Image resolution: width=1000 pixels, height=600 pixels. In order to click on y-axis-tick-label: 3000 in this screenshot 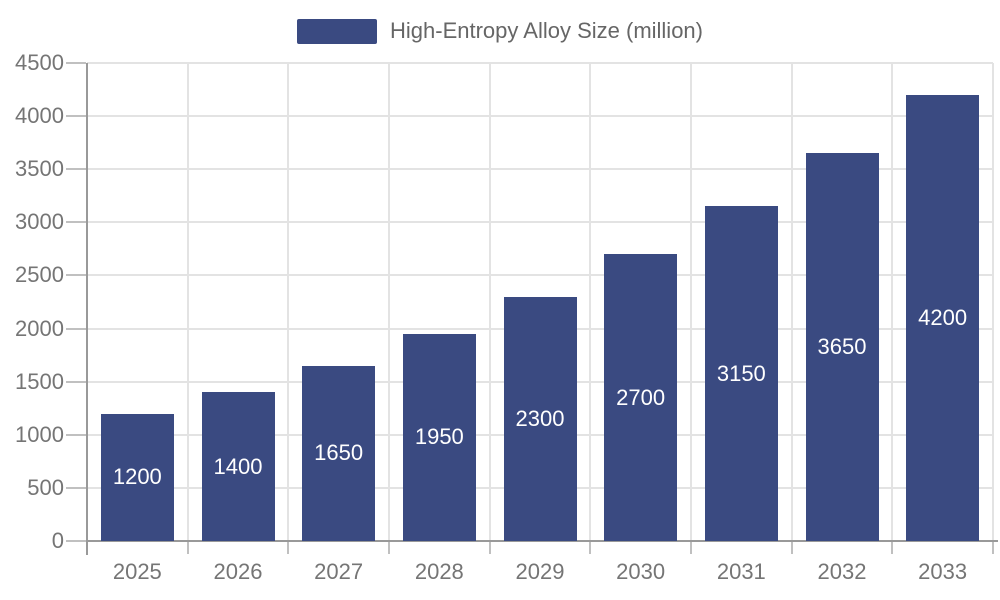, I will do `click(39, 222)`.